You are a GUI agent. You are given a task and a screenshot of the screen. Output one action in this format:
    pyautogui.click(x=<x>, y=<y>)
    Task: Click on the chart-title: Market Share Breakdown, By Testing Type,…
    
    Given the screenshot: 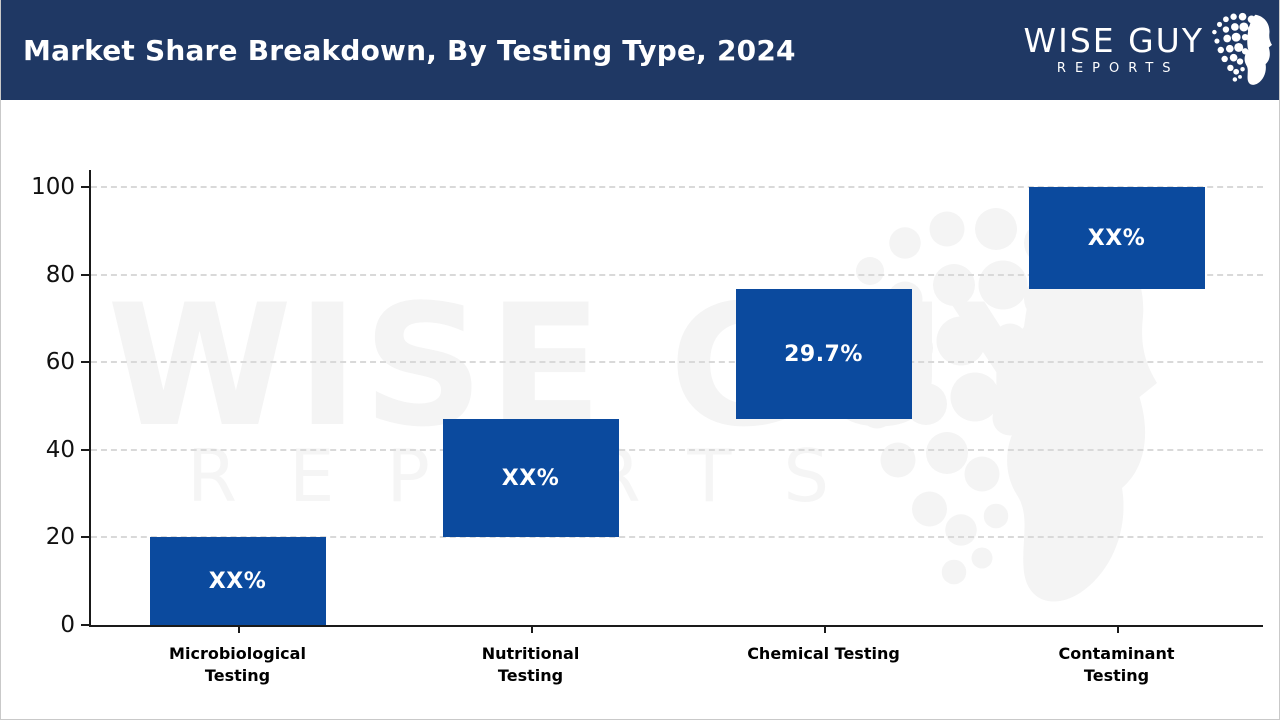 What is the action you would take?
    pyautogui.click(x=409, y=50)
    